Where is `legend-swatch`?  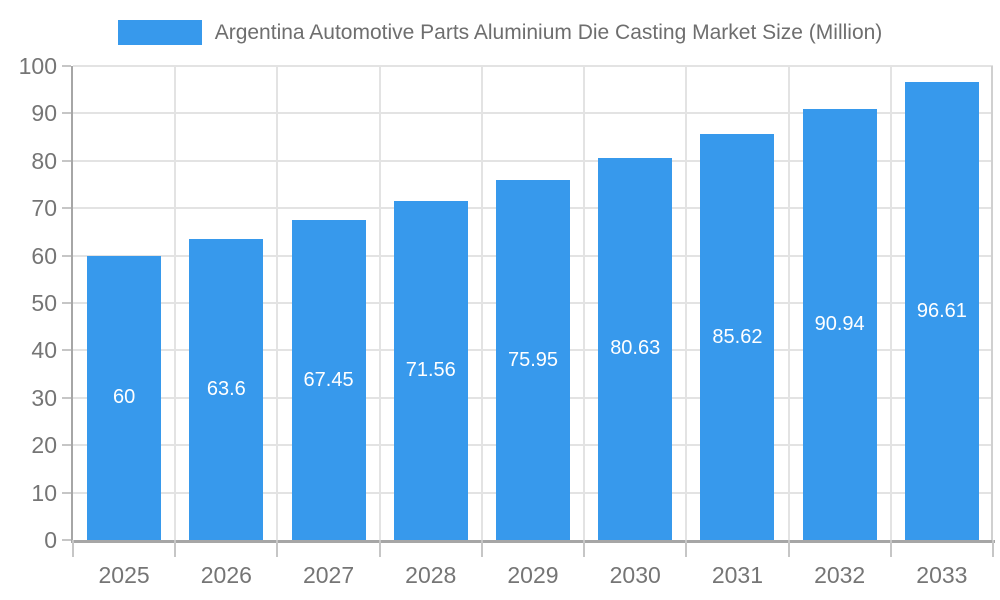
legend-swatch is located at coordinates (159, 32).